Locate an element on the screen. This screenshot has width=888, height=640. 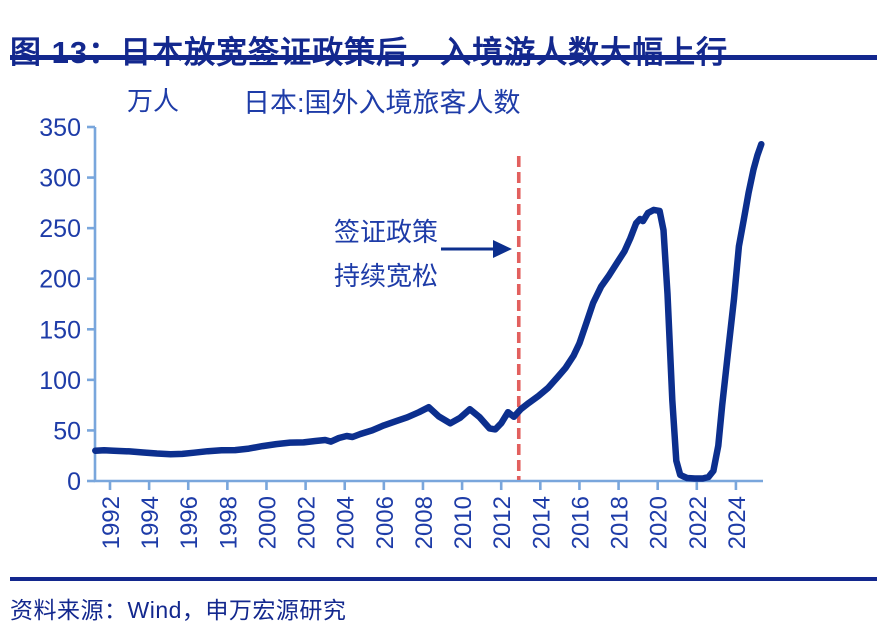
x-tick-label: 2016 is located at coordinates (580, 522).